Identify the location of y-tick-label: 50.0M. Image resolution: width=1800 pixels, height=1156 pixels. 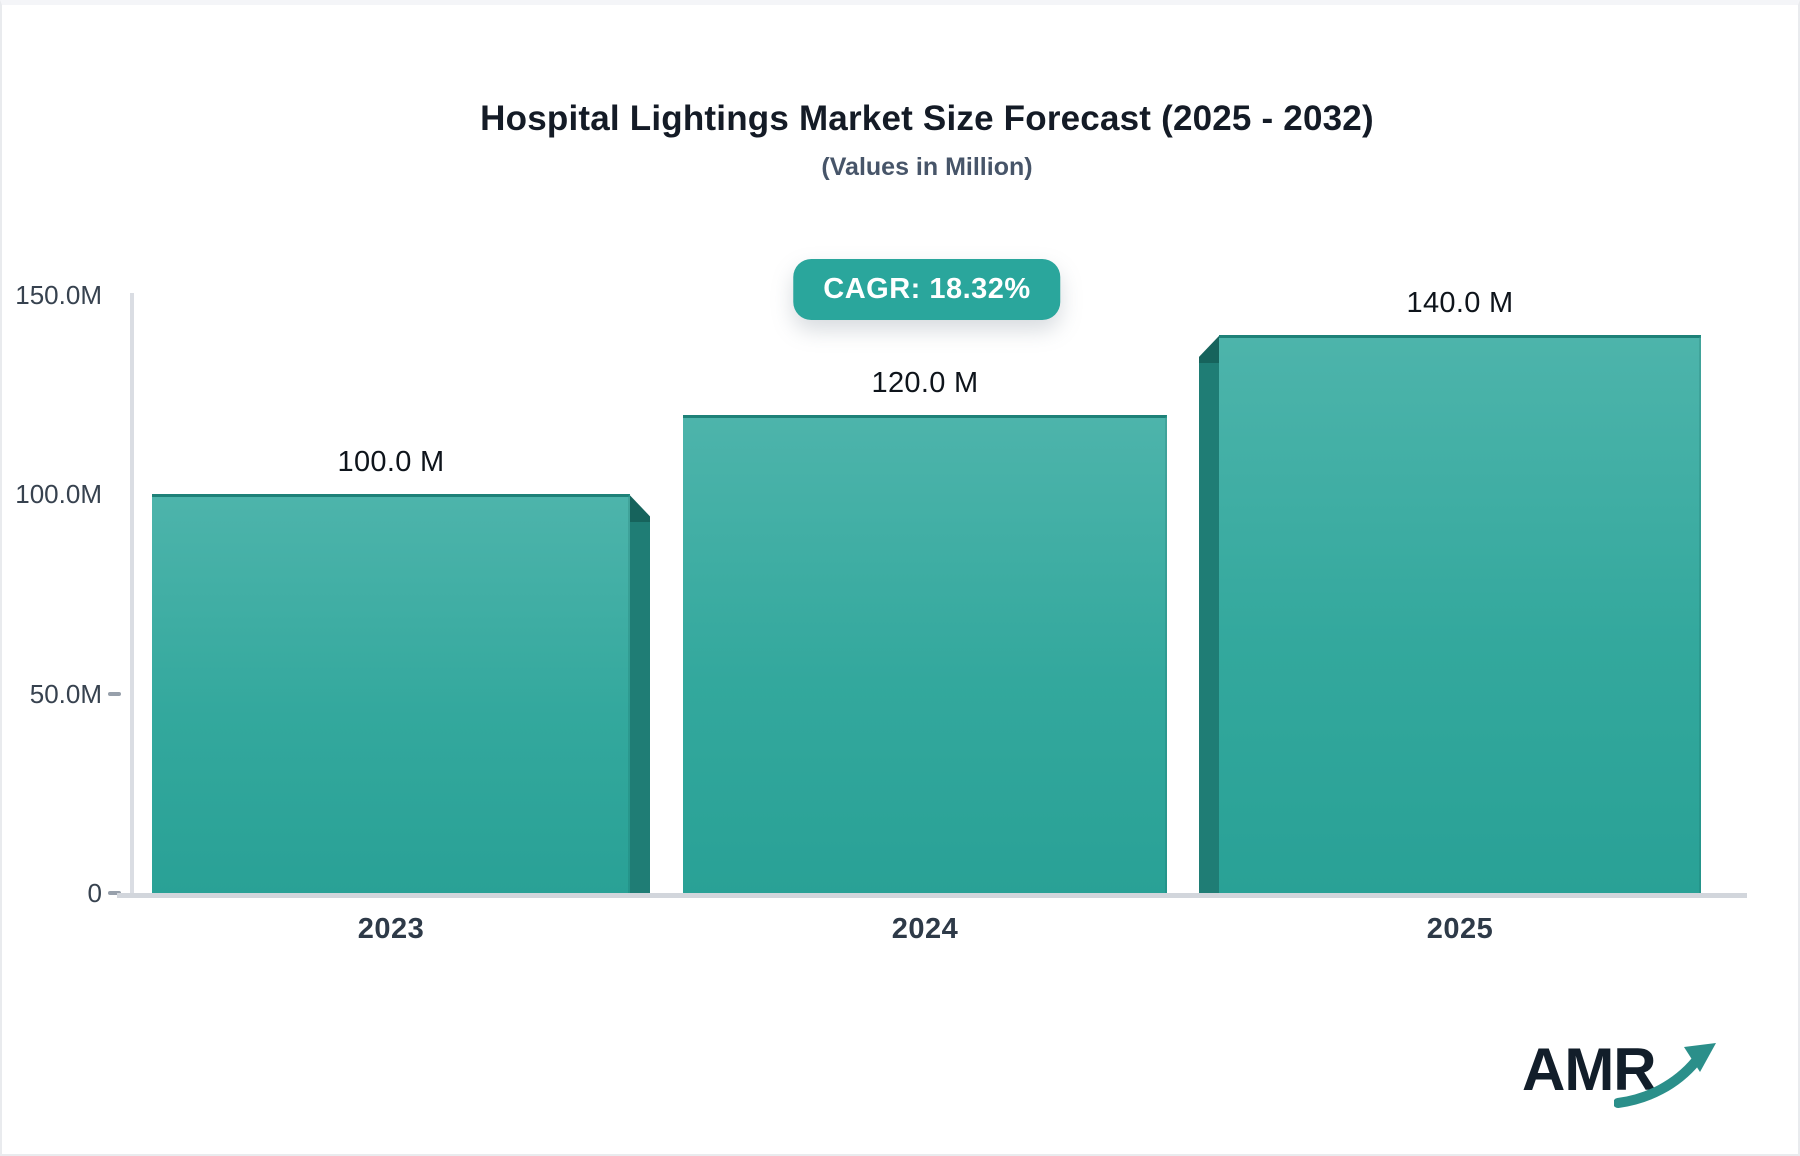
(65, 693).